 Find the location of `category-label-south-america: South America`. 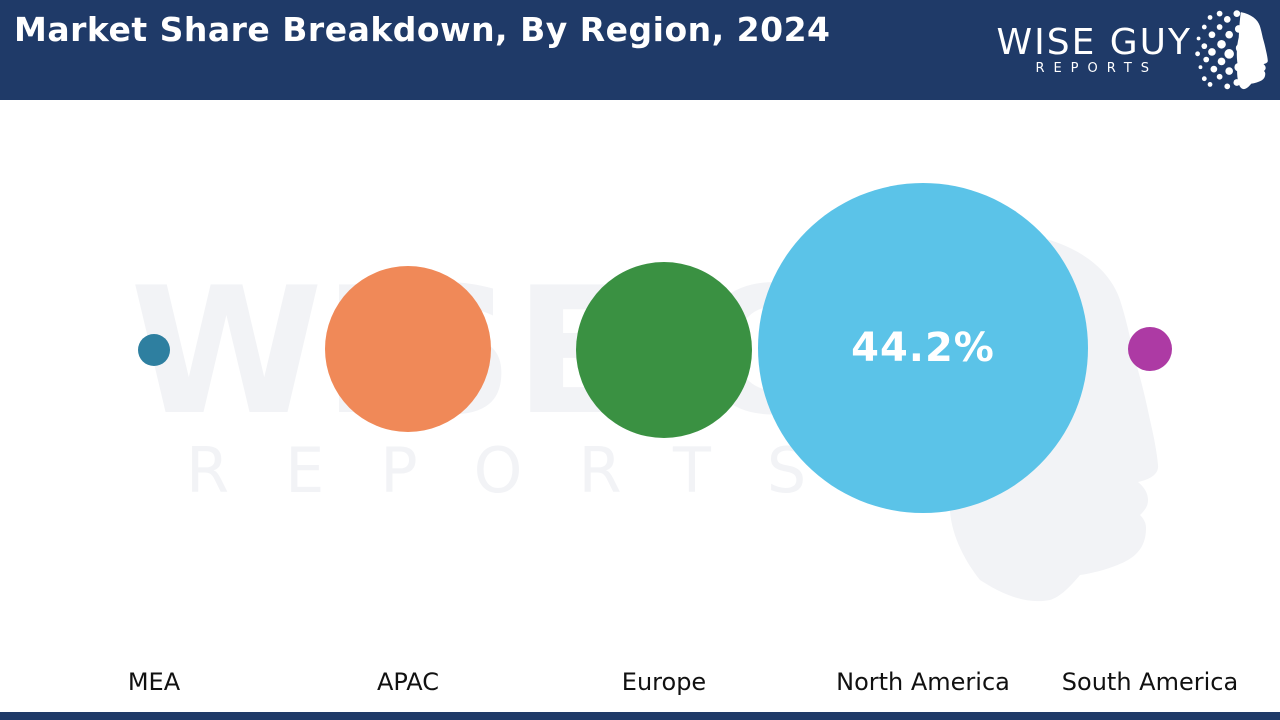

category-label-south-america: South America is located at coordinates (1150, 682).